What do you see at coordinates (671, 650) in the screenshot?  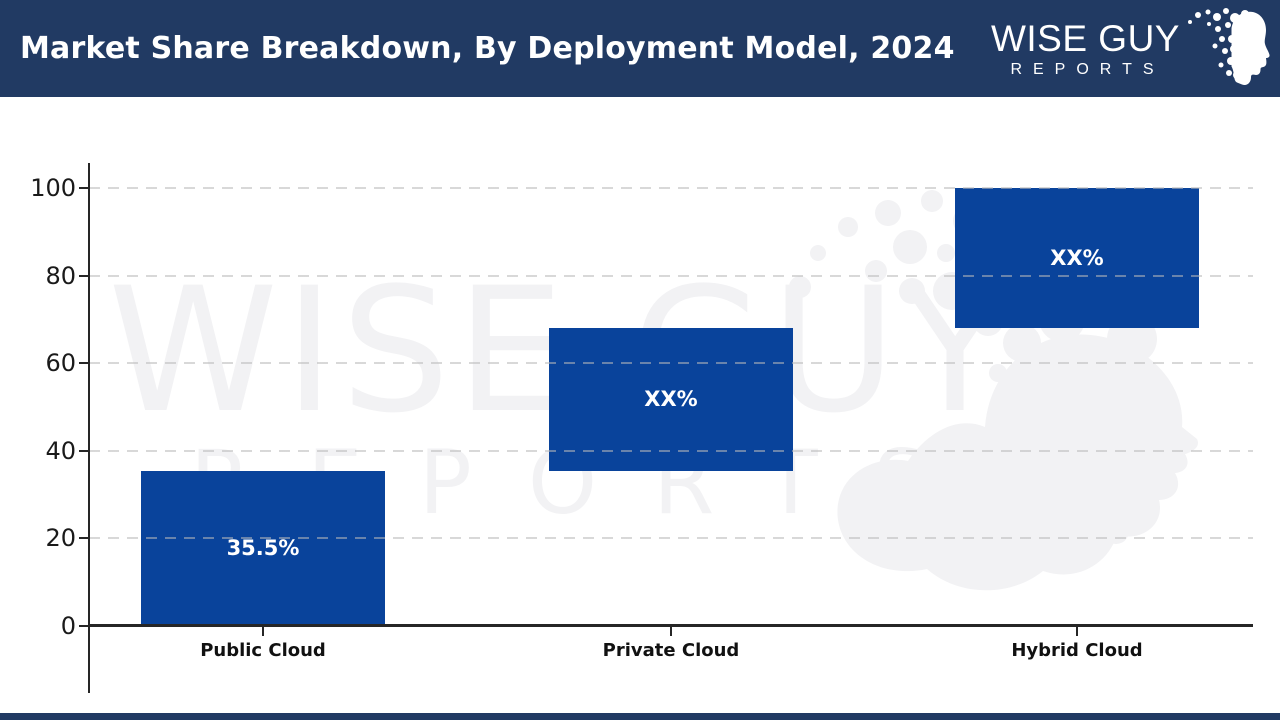 I see `x-tick-label: Private Cloud` at bounding box center [671, 650].